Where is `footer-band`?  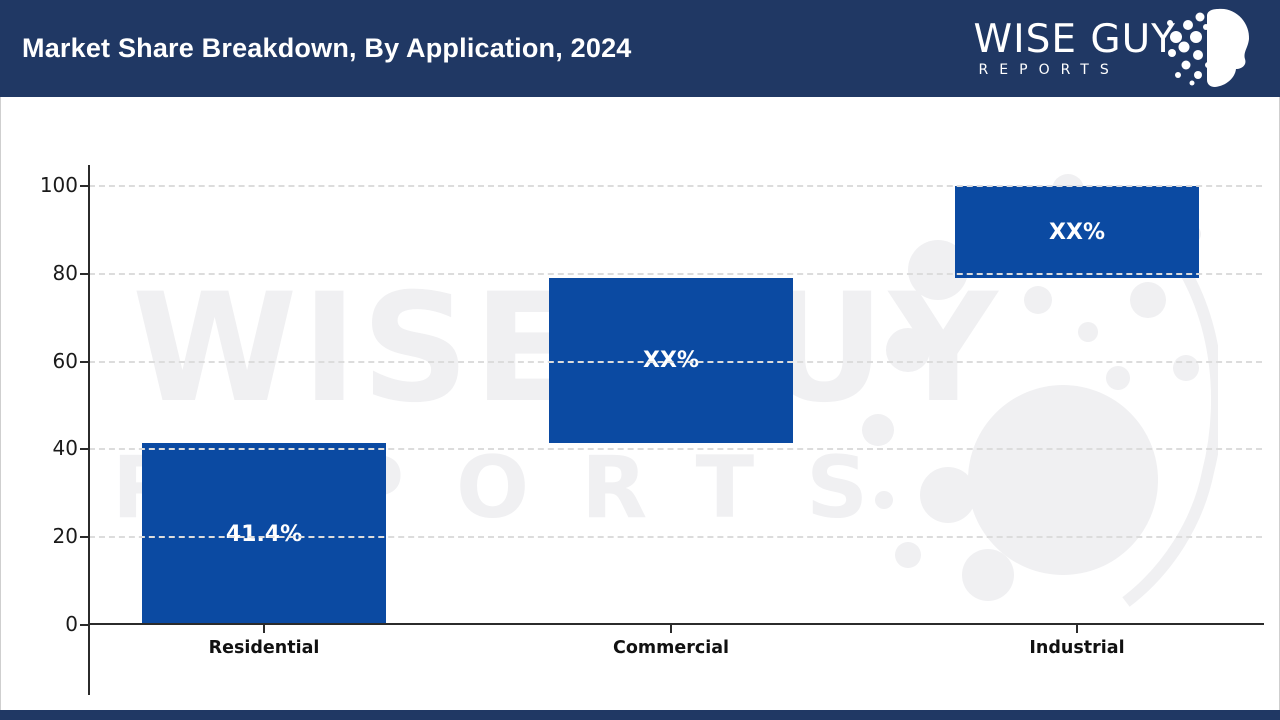 footer-band is located at coordinates (640, 715).